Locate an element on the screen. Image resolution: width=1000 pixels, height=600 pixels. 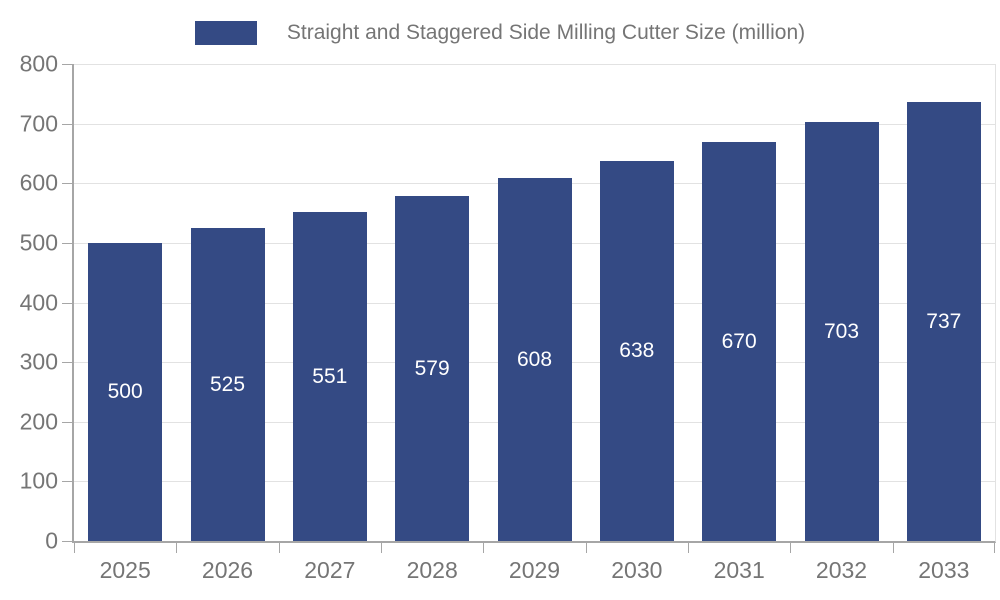
legend-swatch is located at coordinates (225, 33).